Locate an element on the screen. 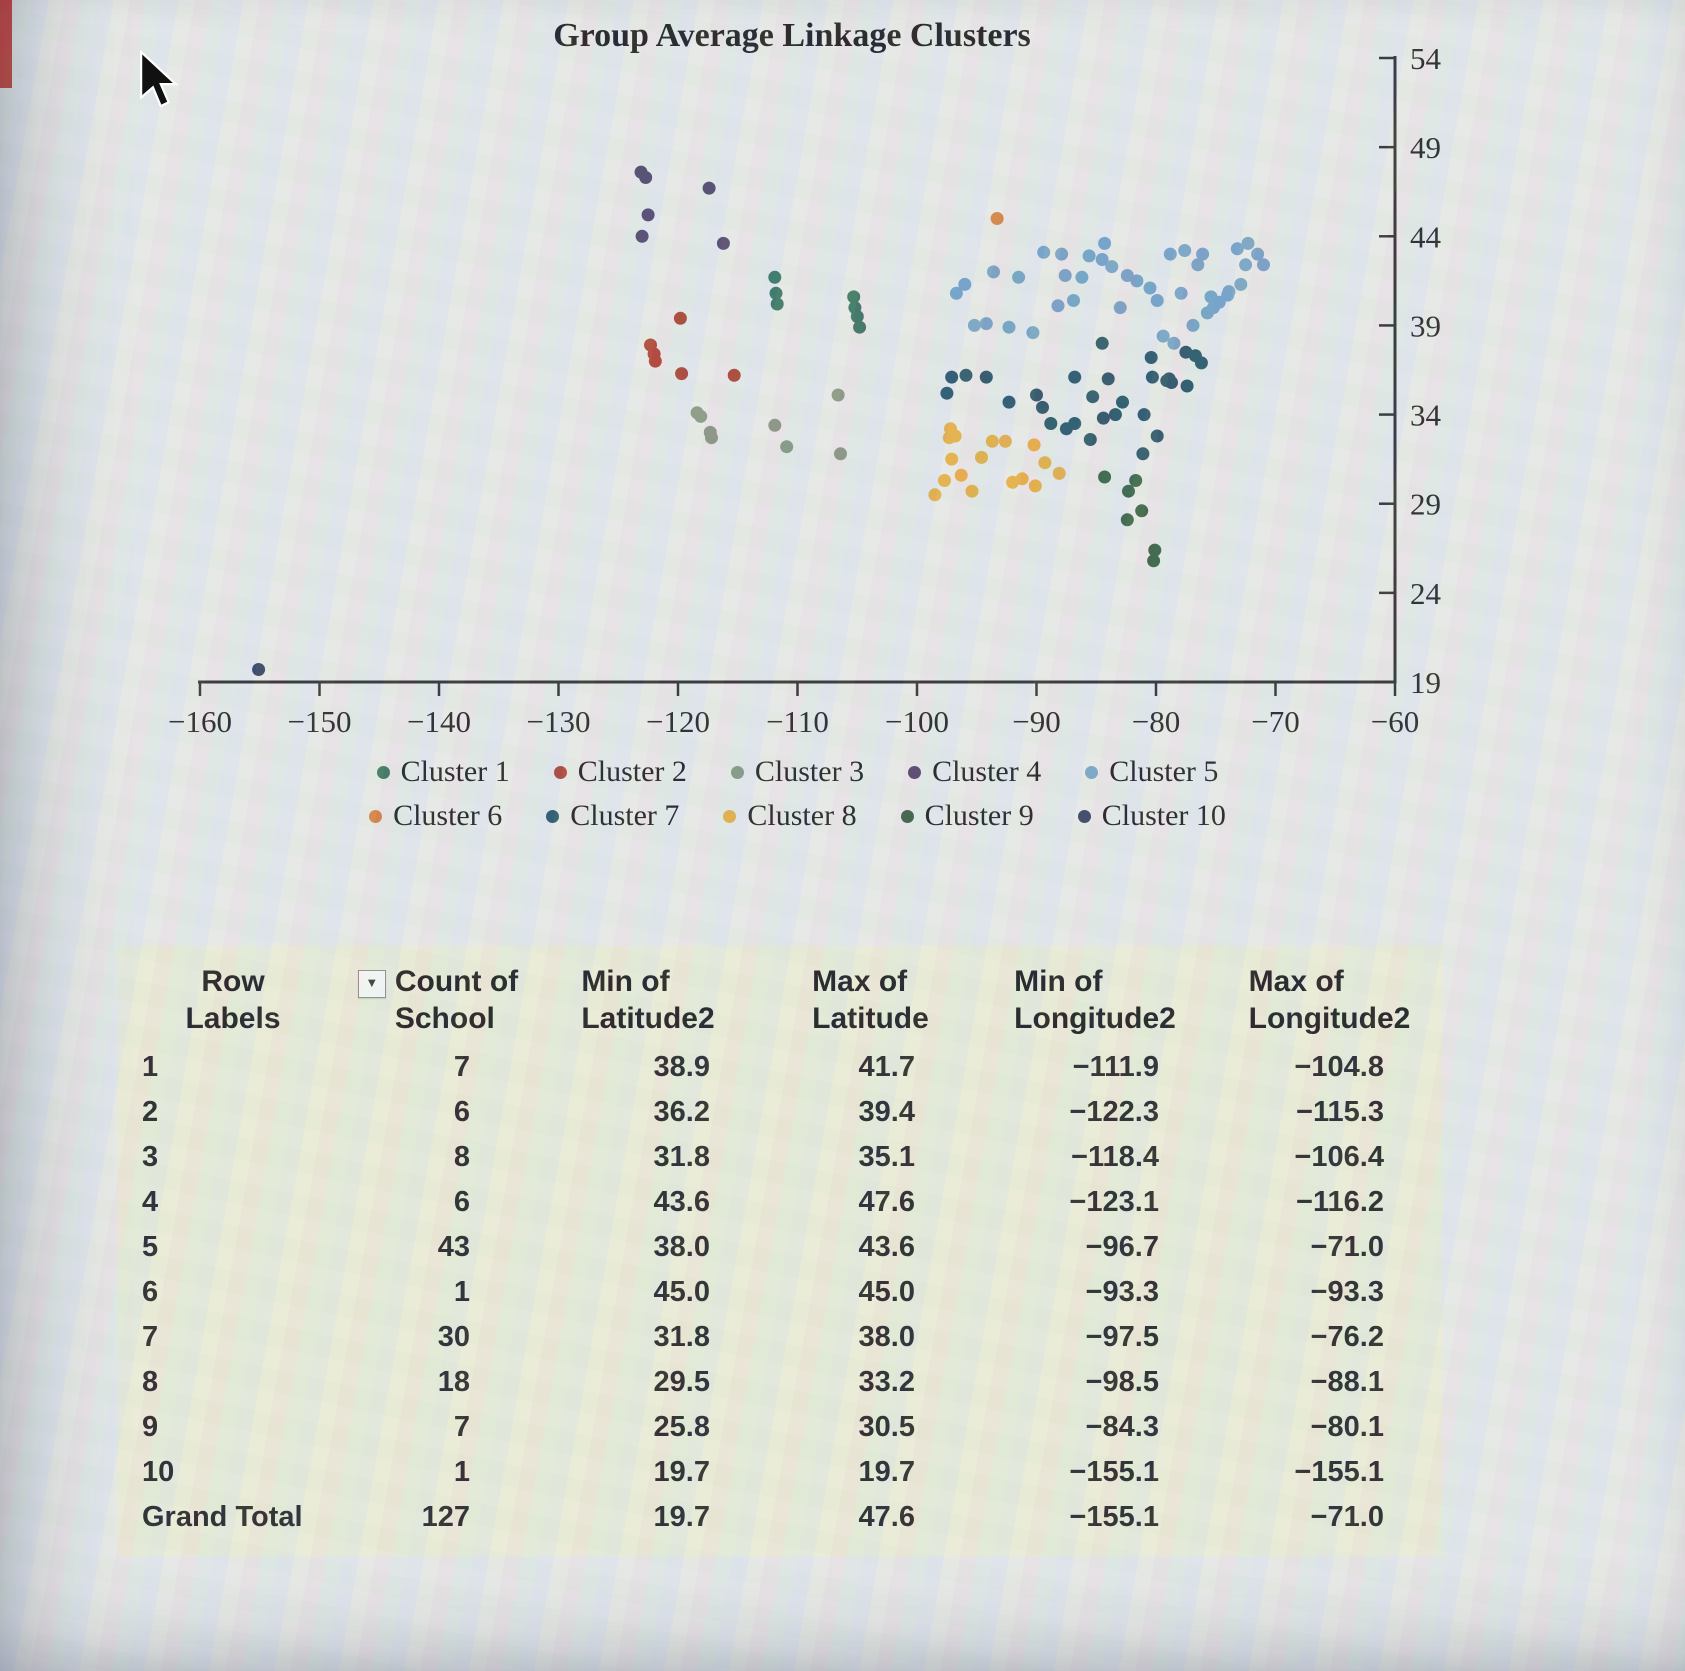 This screenshot has width=1685, height=1671. value-cell: −88.1 is located at coordinates (1347, 1382).